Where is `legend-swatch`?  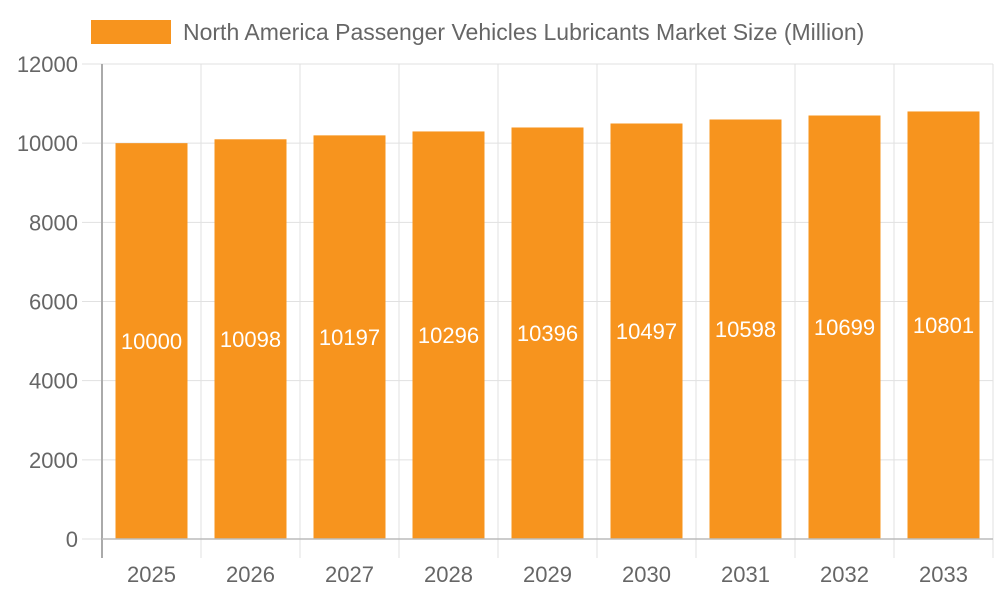 legend-swatch is located at coordinates (131, 32).